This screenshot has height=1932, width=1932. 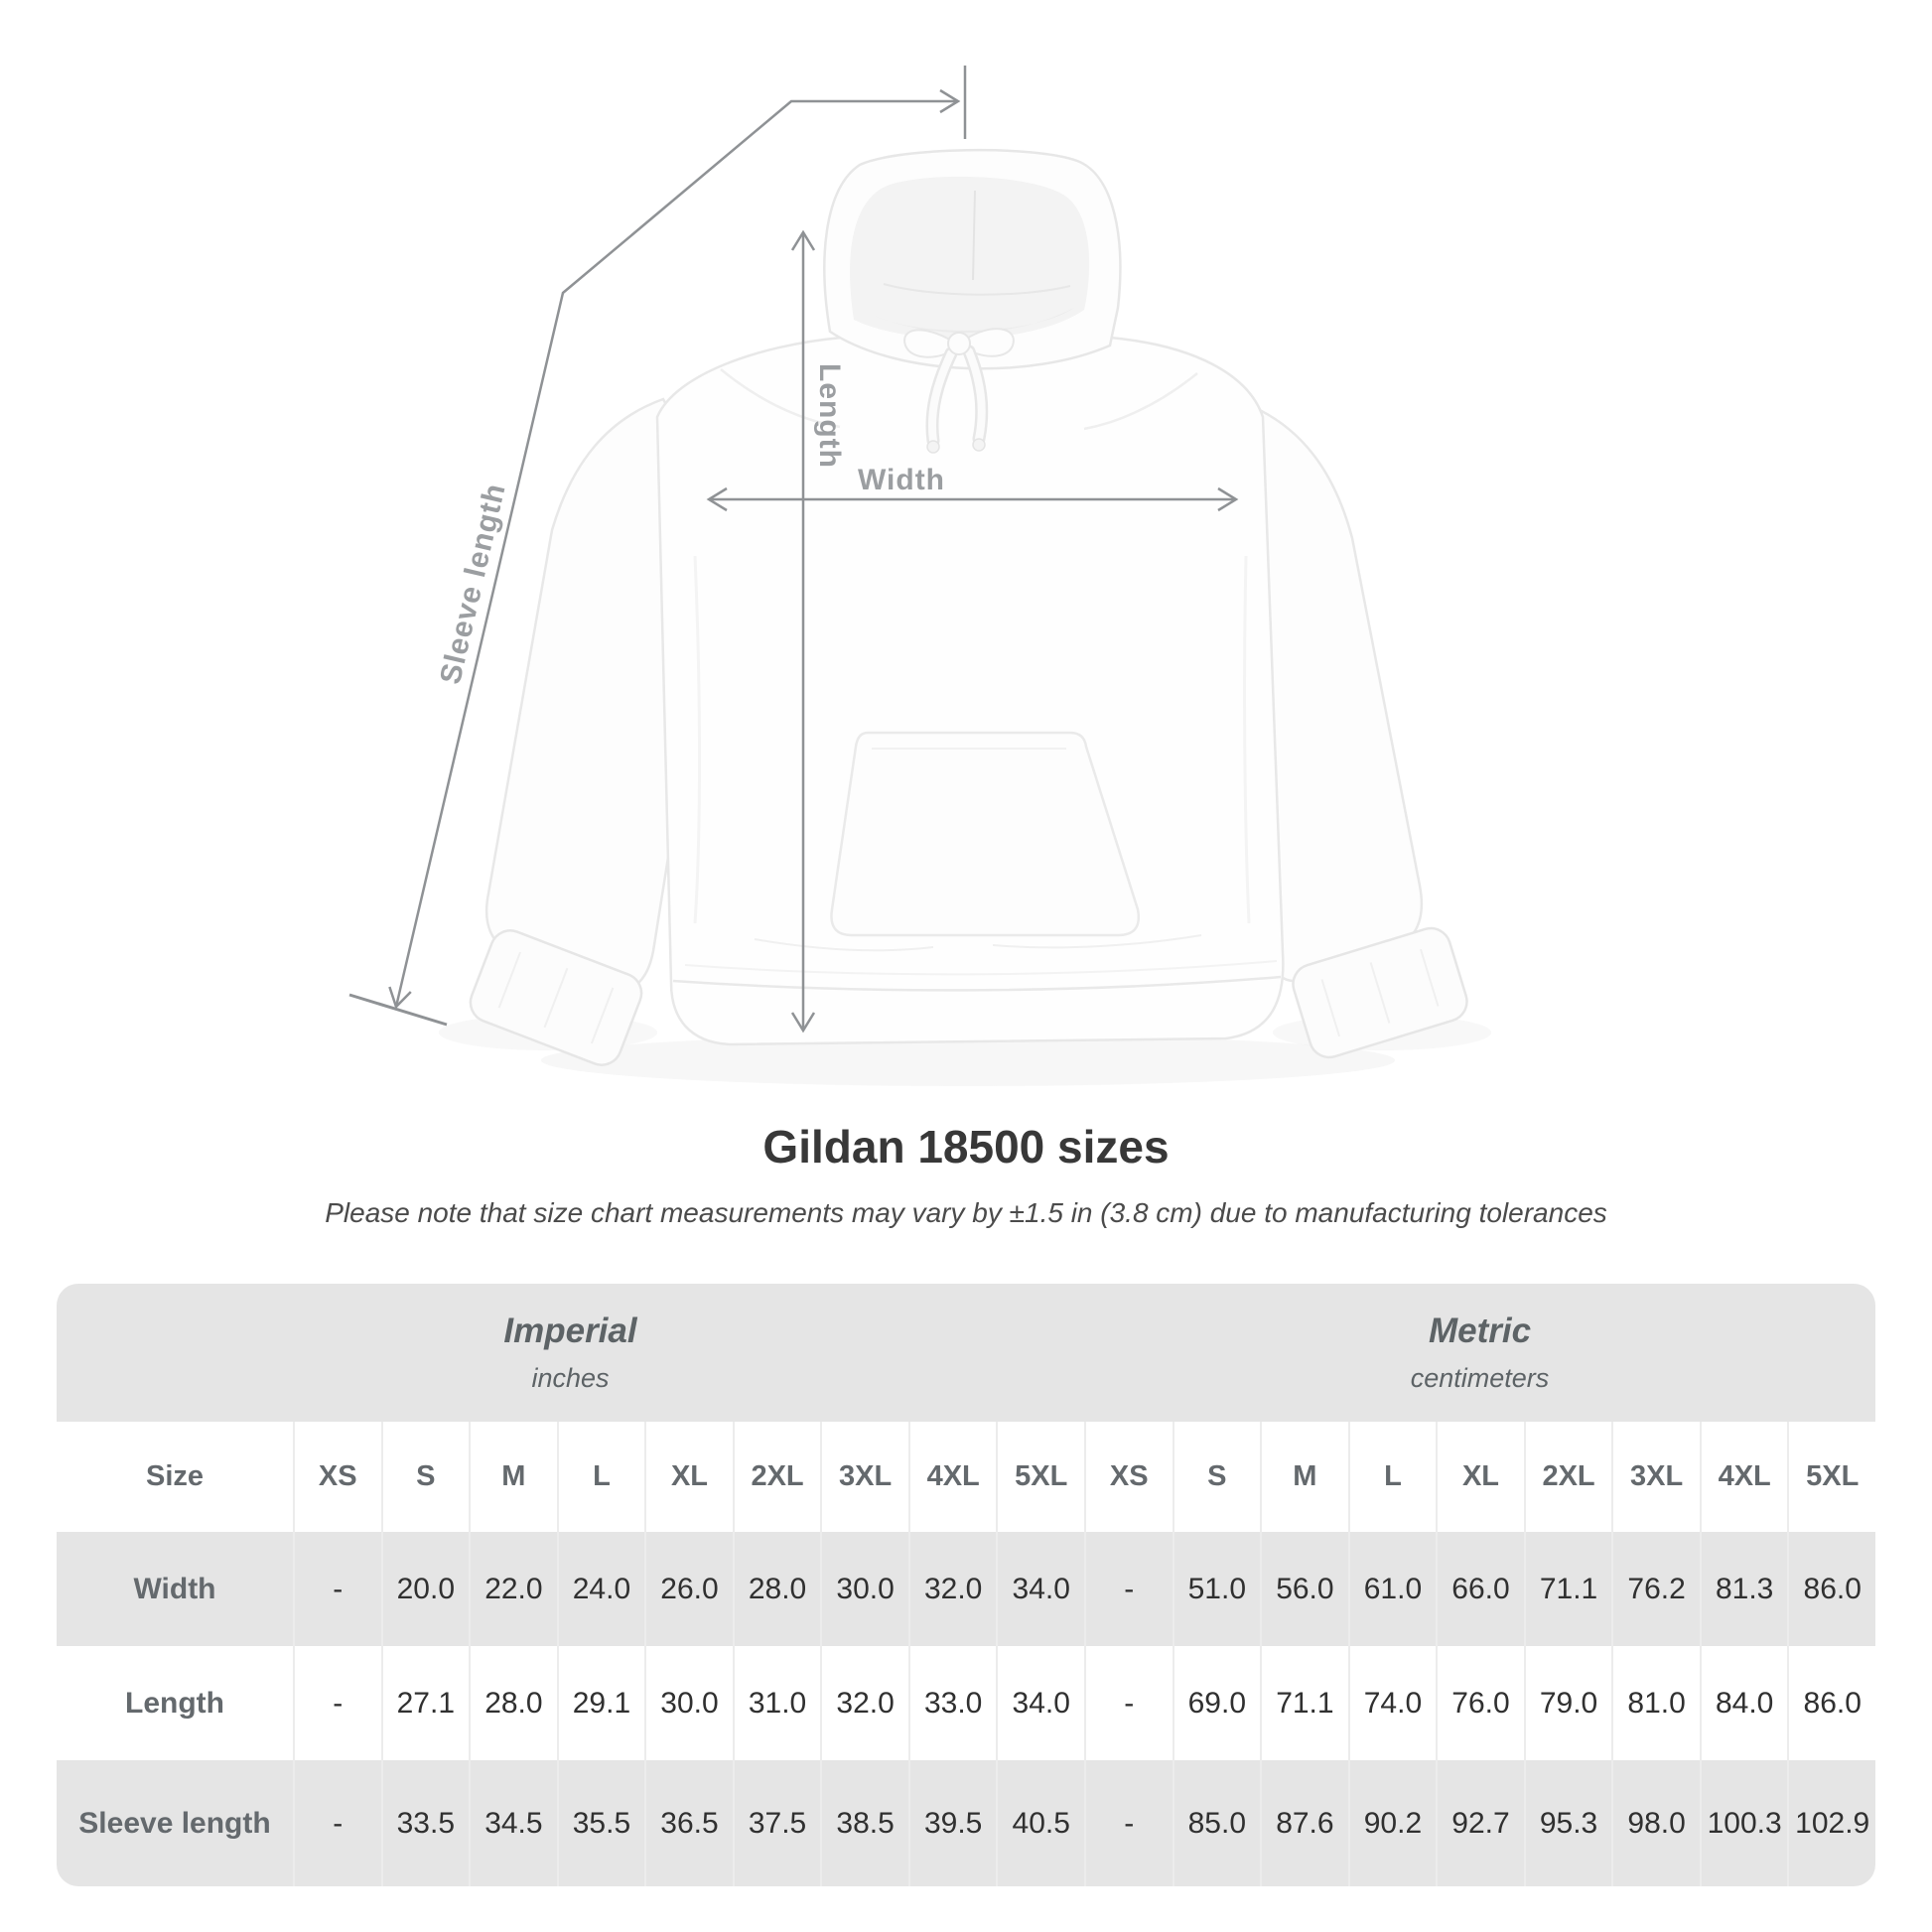 I want to click on table-cell: 84.0, so click(x=1743, y=1703).